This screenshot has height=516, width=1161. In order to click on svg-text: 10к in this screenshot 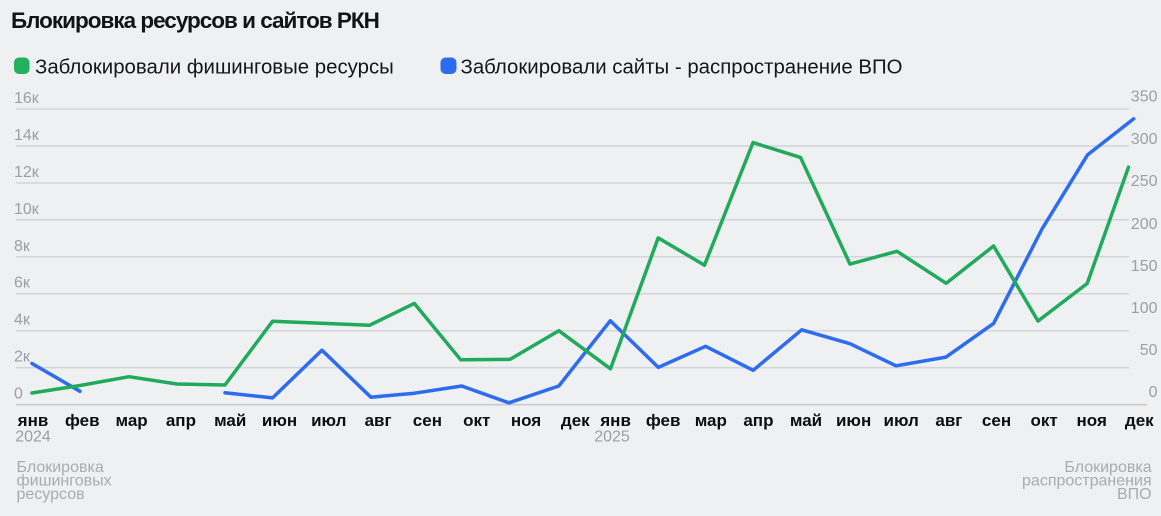, I will do `click(27, 209)`.